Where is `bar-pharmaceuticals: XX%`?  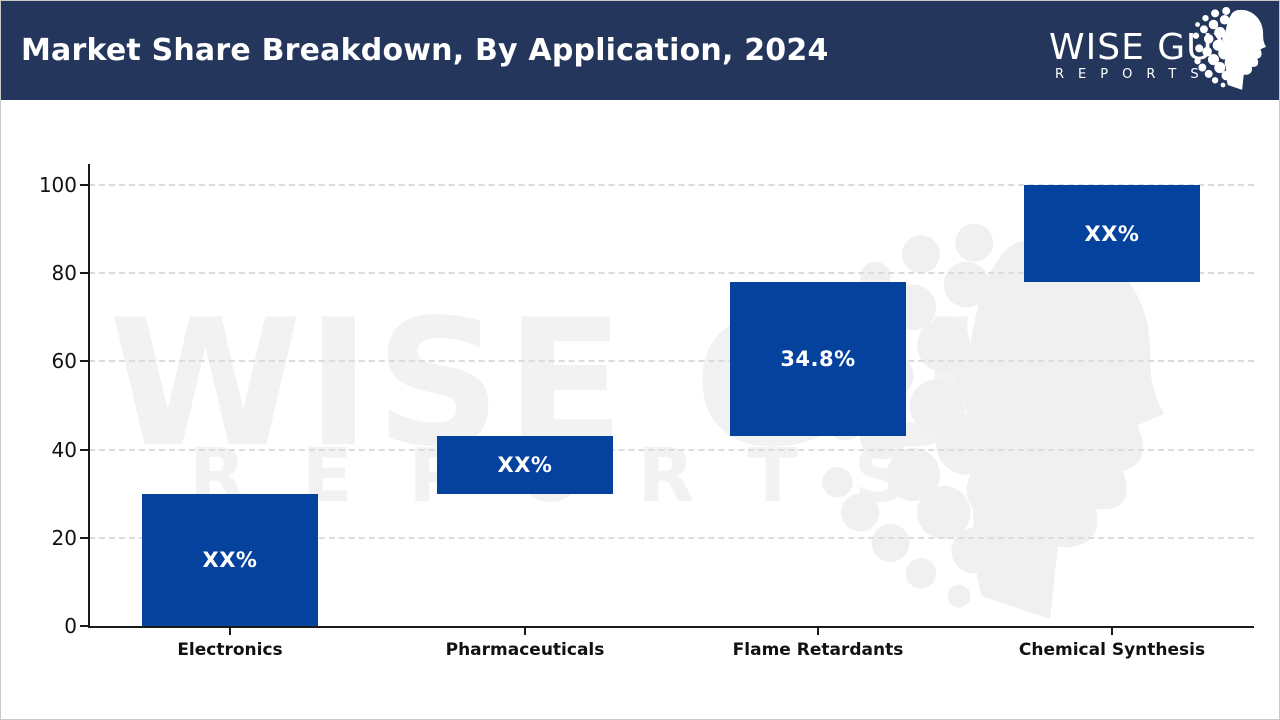 bar-pharmaceuticals: XX% is located at coordinates (525, 465).